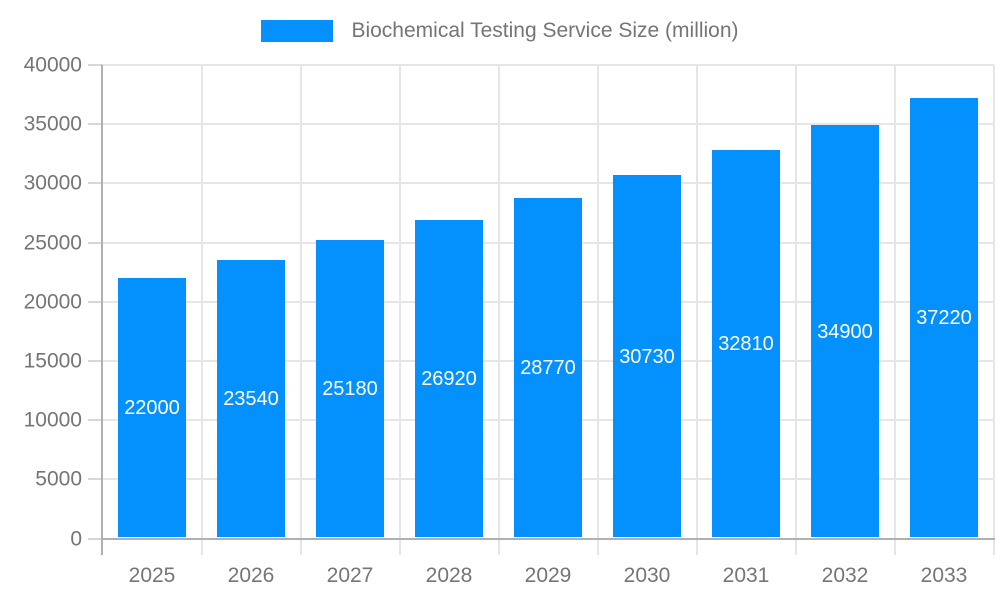  Describe the element at coordinates (845, 575) in the screenshot. I see `x-tick-label: 2032` at that location.